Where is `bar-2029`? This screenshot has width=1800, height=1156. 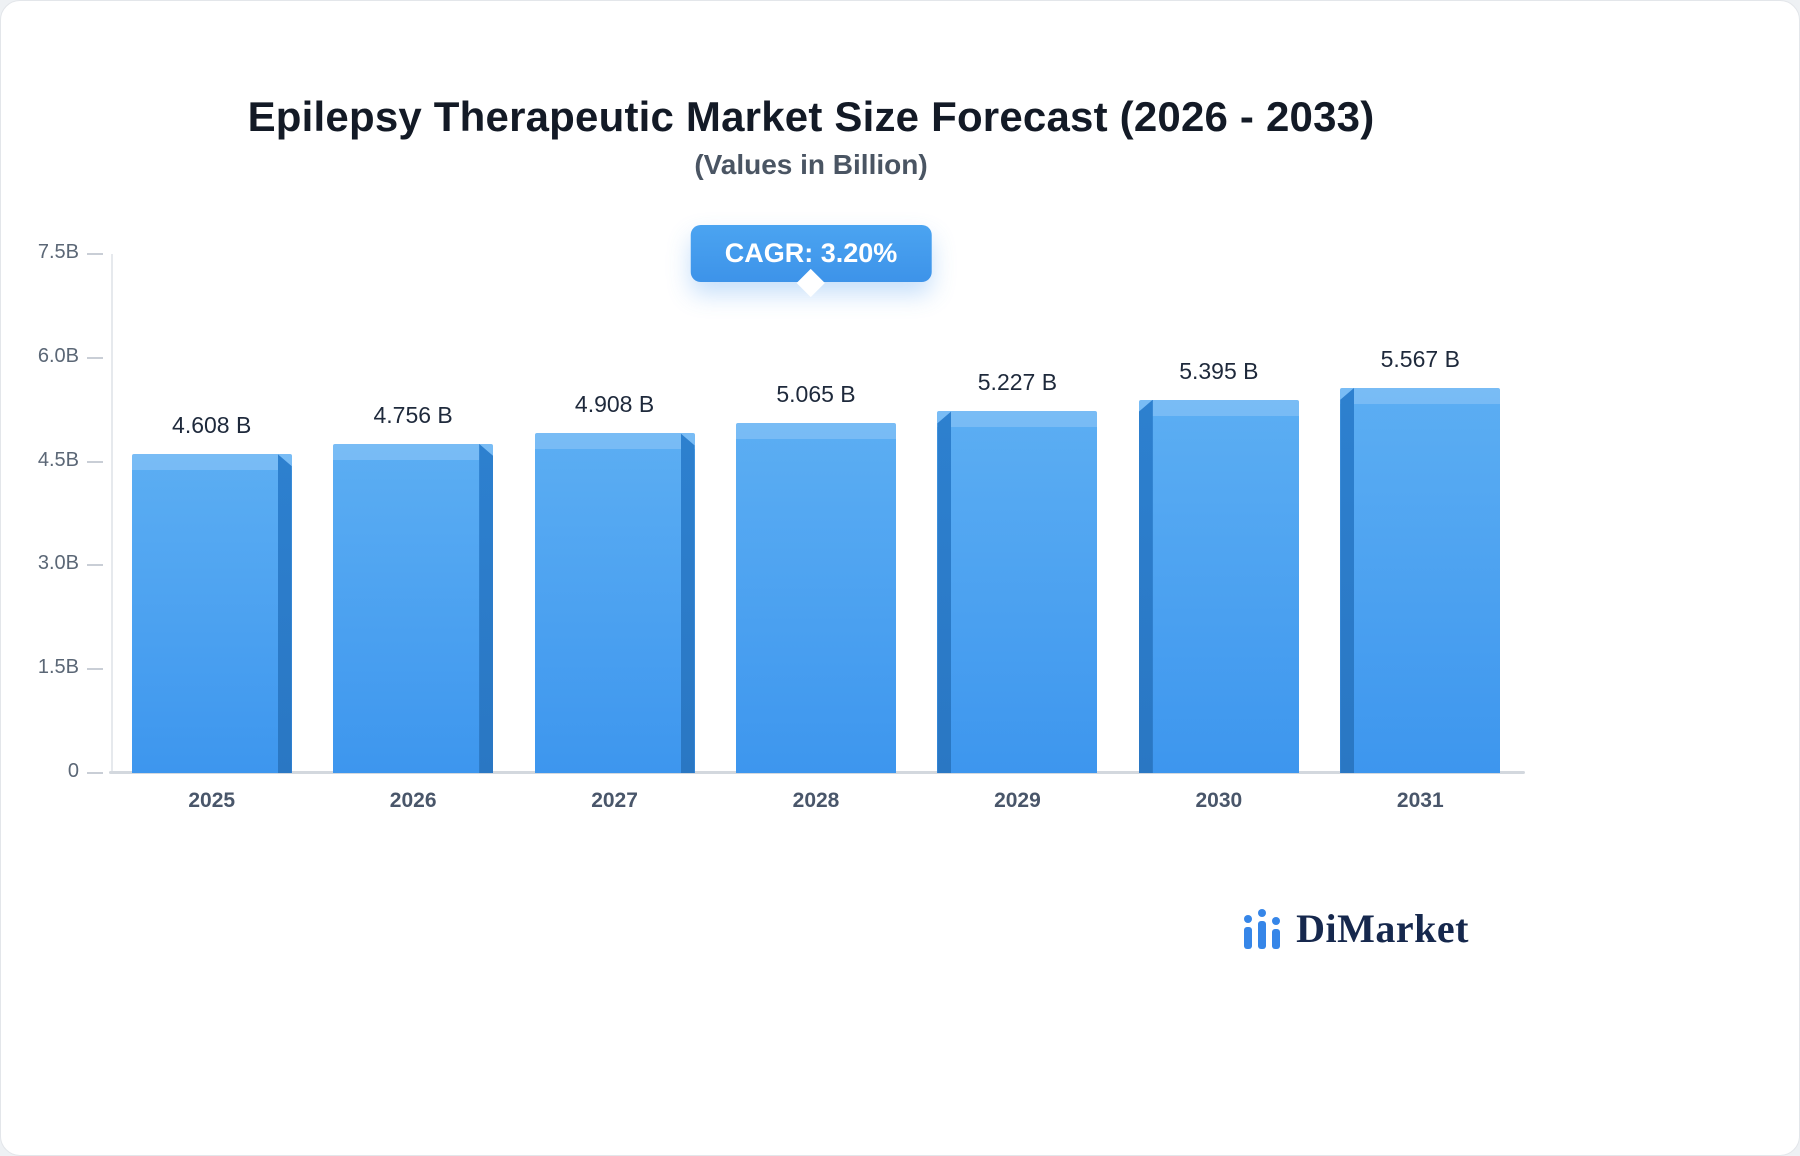
bar-2029 is located at coordinates (1017, 592).